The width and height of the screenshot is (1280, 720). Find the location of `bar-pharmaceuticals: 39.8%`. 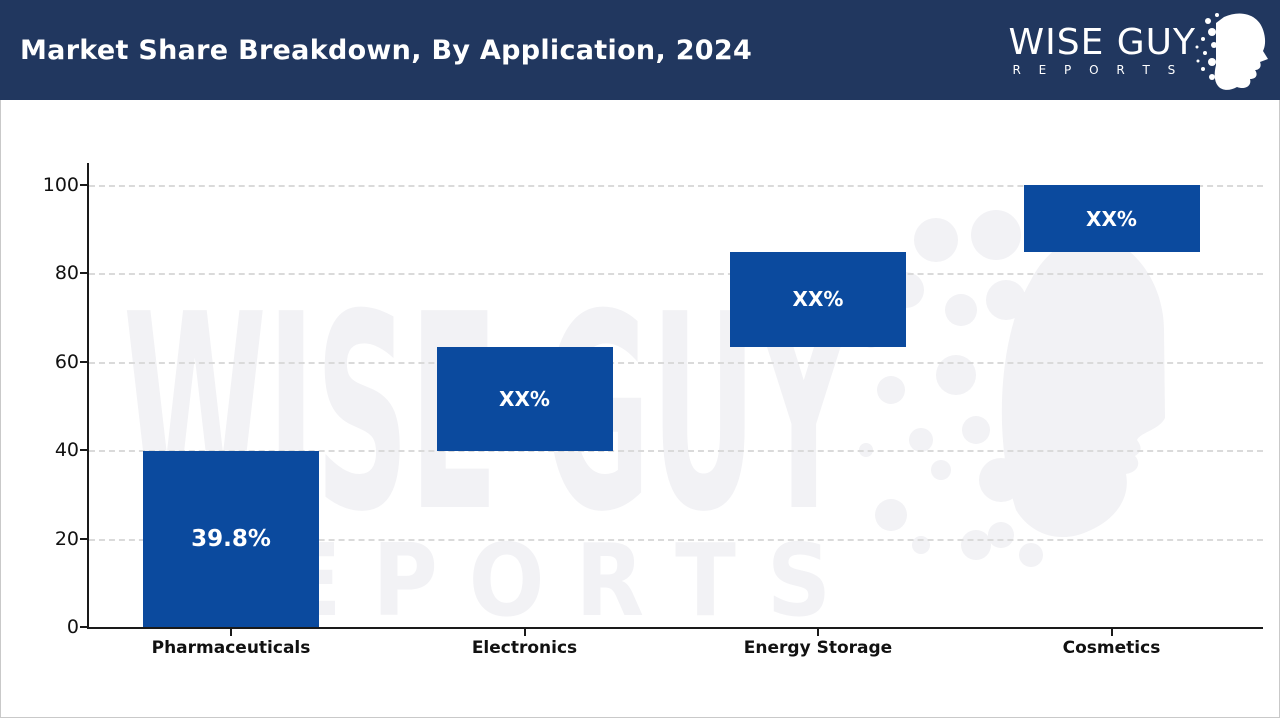

bar-pharmaceuticals: 39.8% is located at coordinates (231, 539).